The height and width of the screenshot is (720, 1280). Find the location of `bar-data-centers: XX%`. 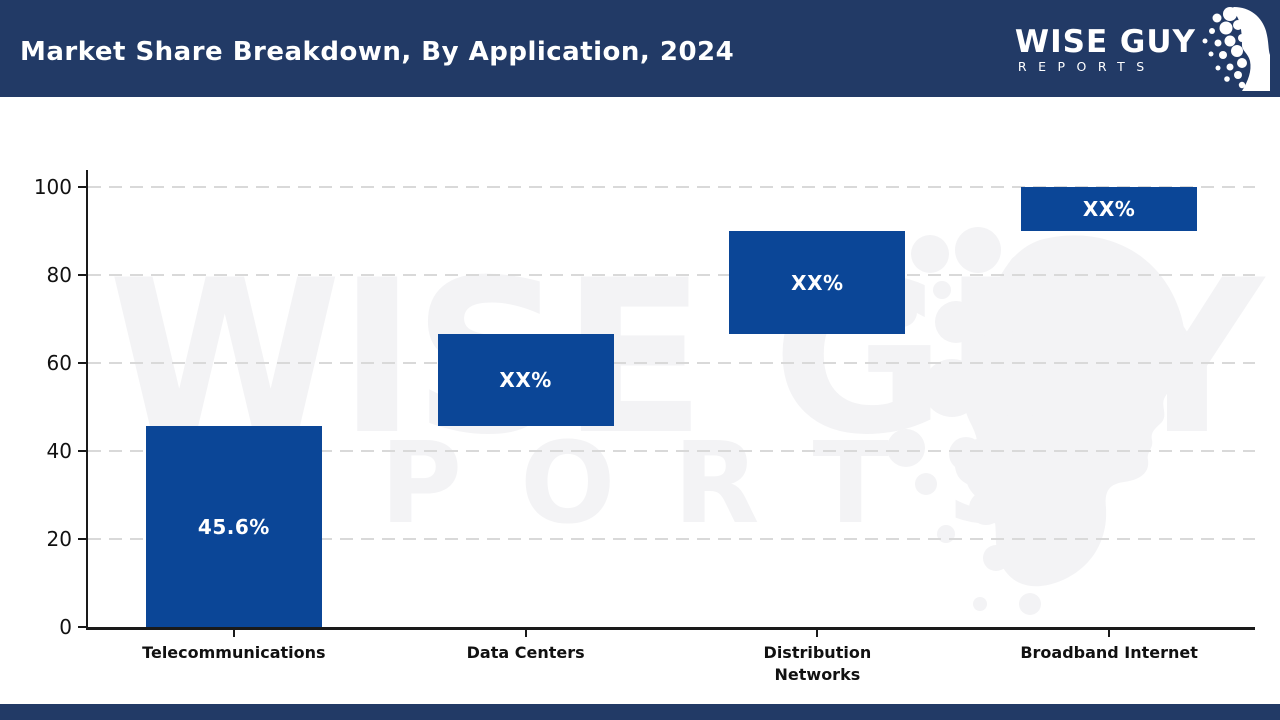

bar-data-centers: XX% is located at coordinates (525, 380).